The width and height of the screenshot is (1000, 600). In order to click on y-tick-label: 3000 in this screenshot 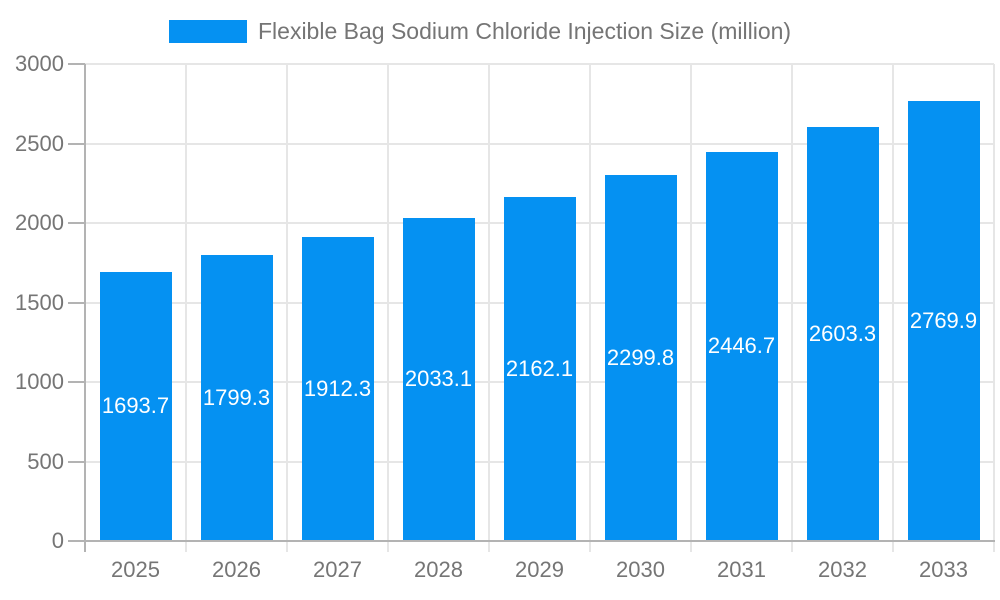, I will do `click(39, 63)`.